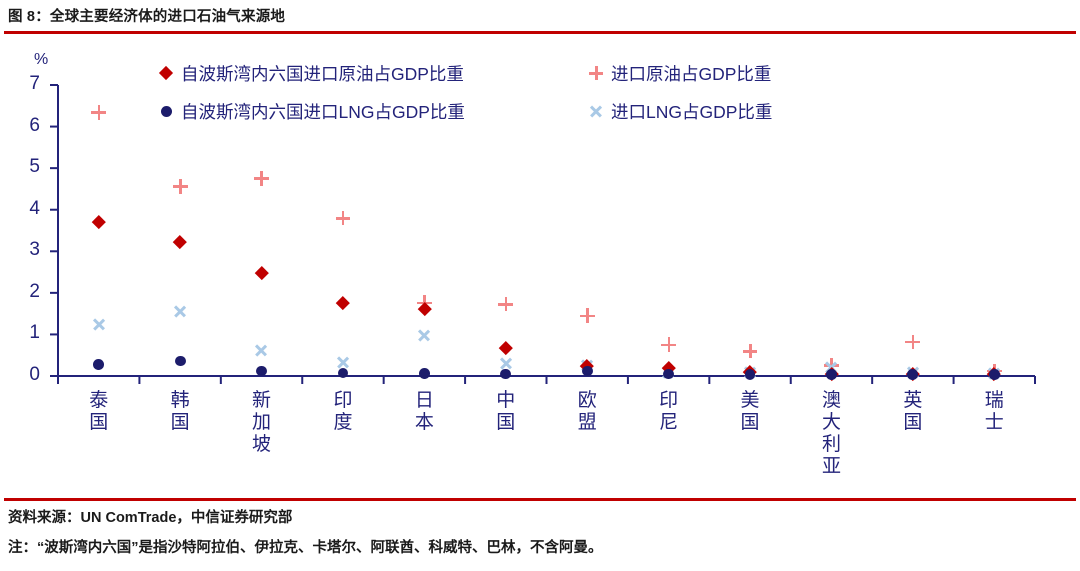 This screenshot has width=1080, height=571. I want to click on y-axis-tick-6: 6, so click(34, 125).